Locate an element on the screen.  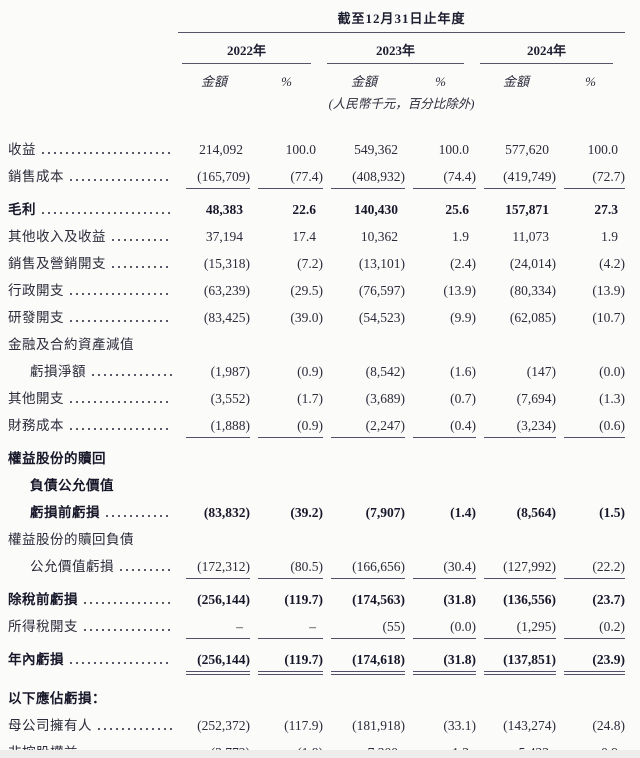
cell-amount: (76,597) is located at coordinates (381, 290).